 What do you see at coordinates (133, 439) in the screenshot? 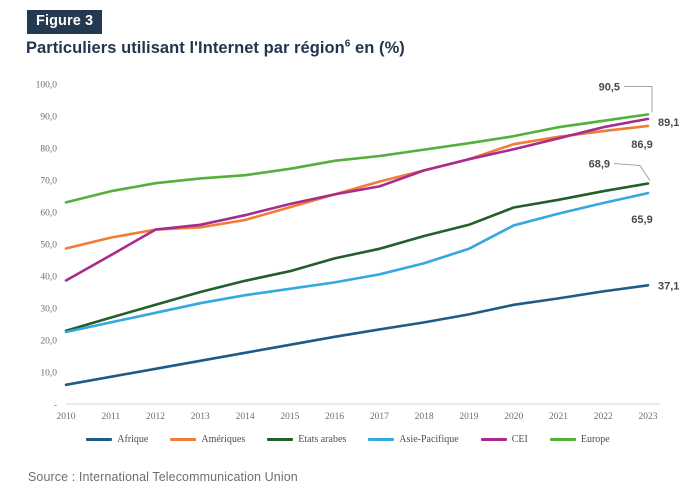
I see `legend-item-label: Afrique` at bounding box center [133, 439].